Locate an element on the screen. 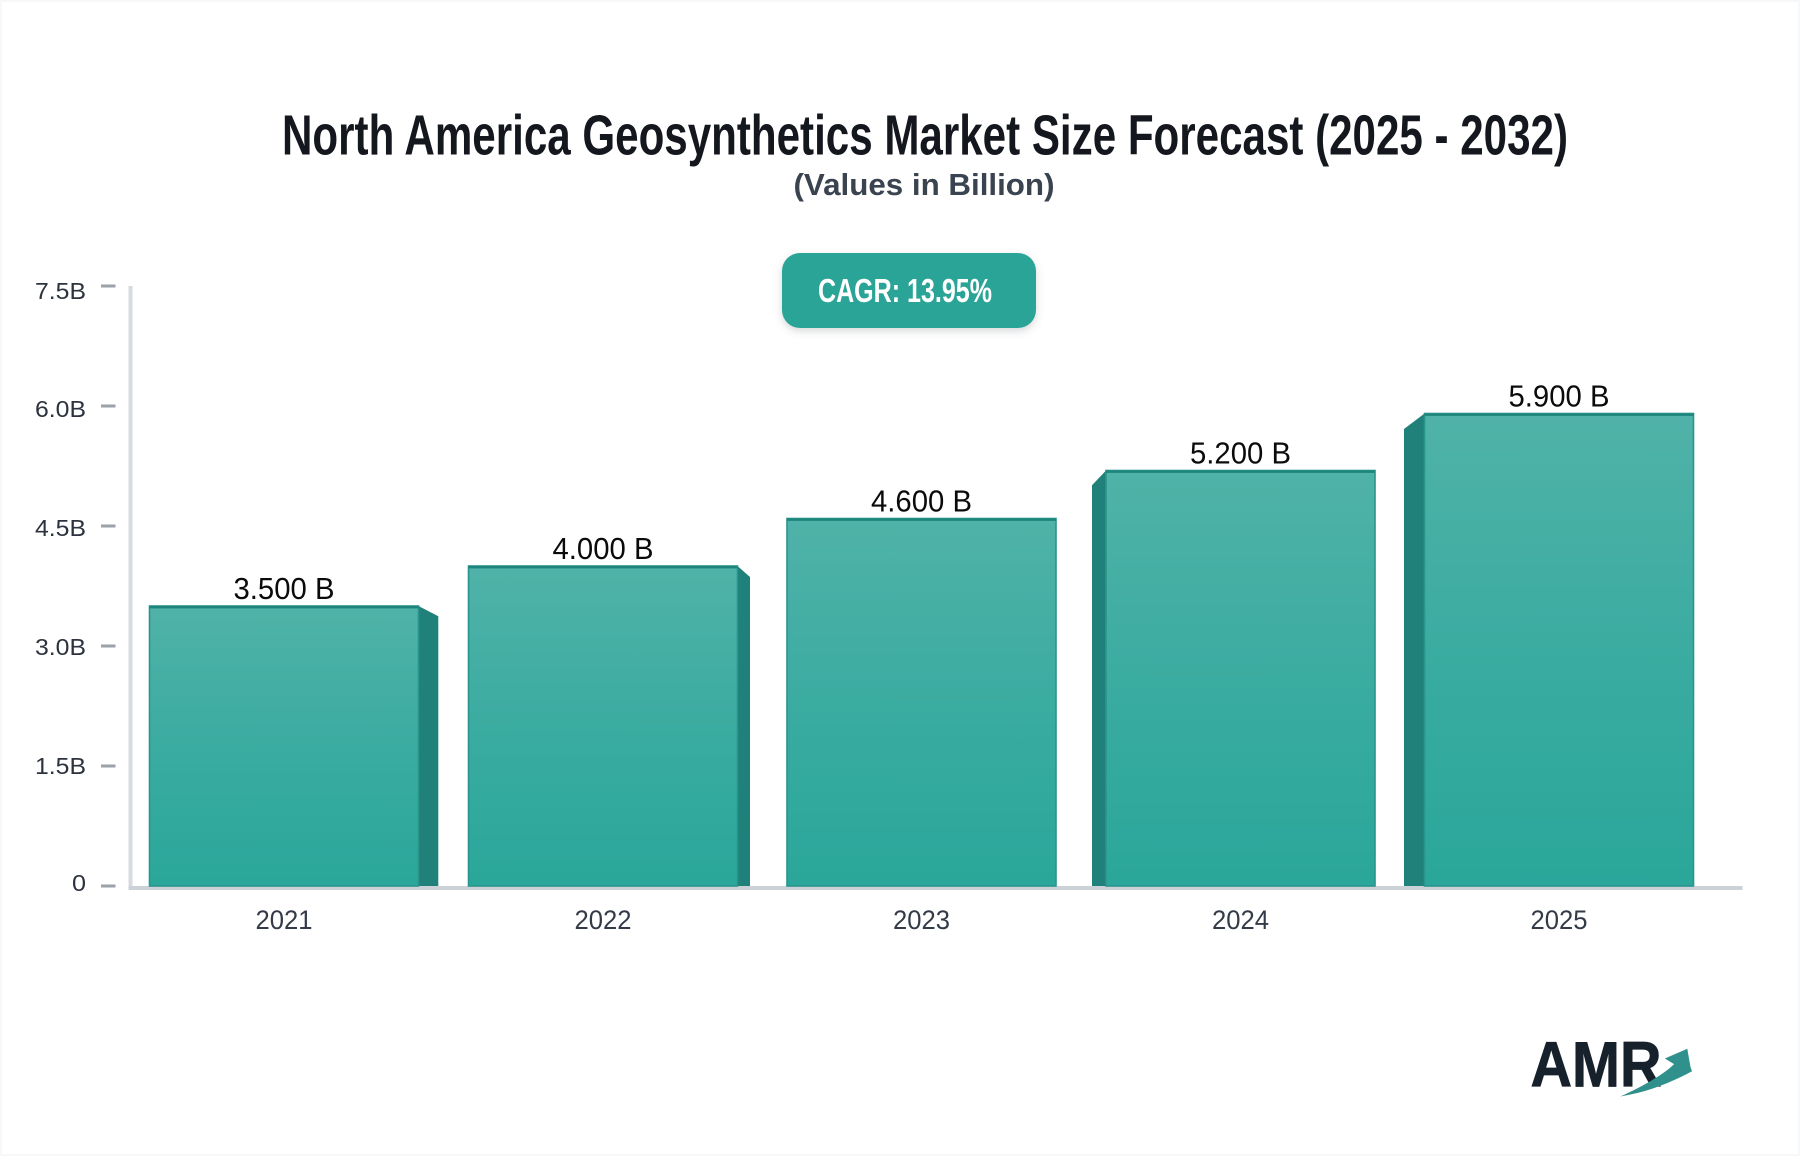 Image resolution: width=1800 pixels, height=1161 pixels. svg-text: 5.900 B is located at coordinates (1559, 396).